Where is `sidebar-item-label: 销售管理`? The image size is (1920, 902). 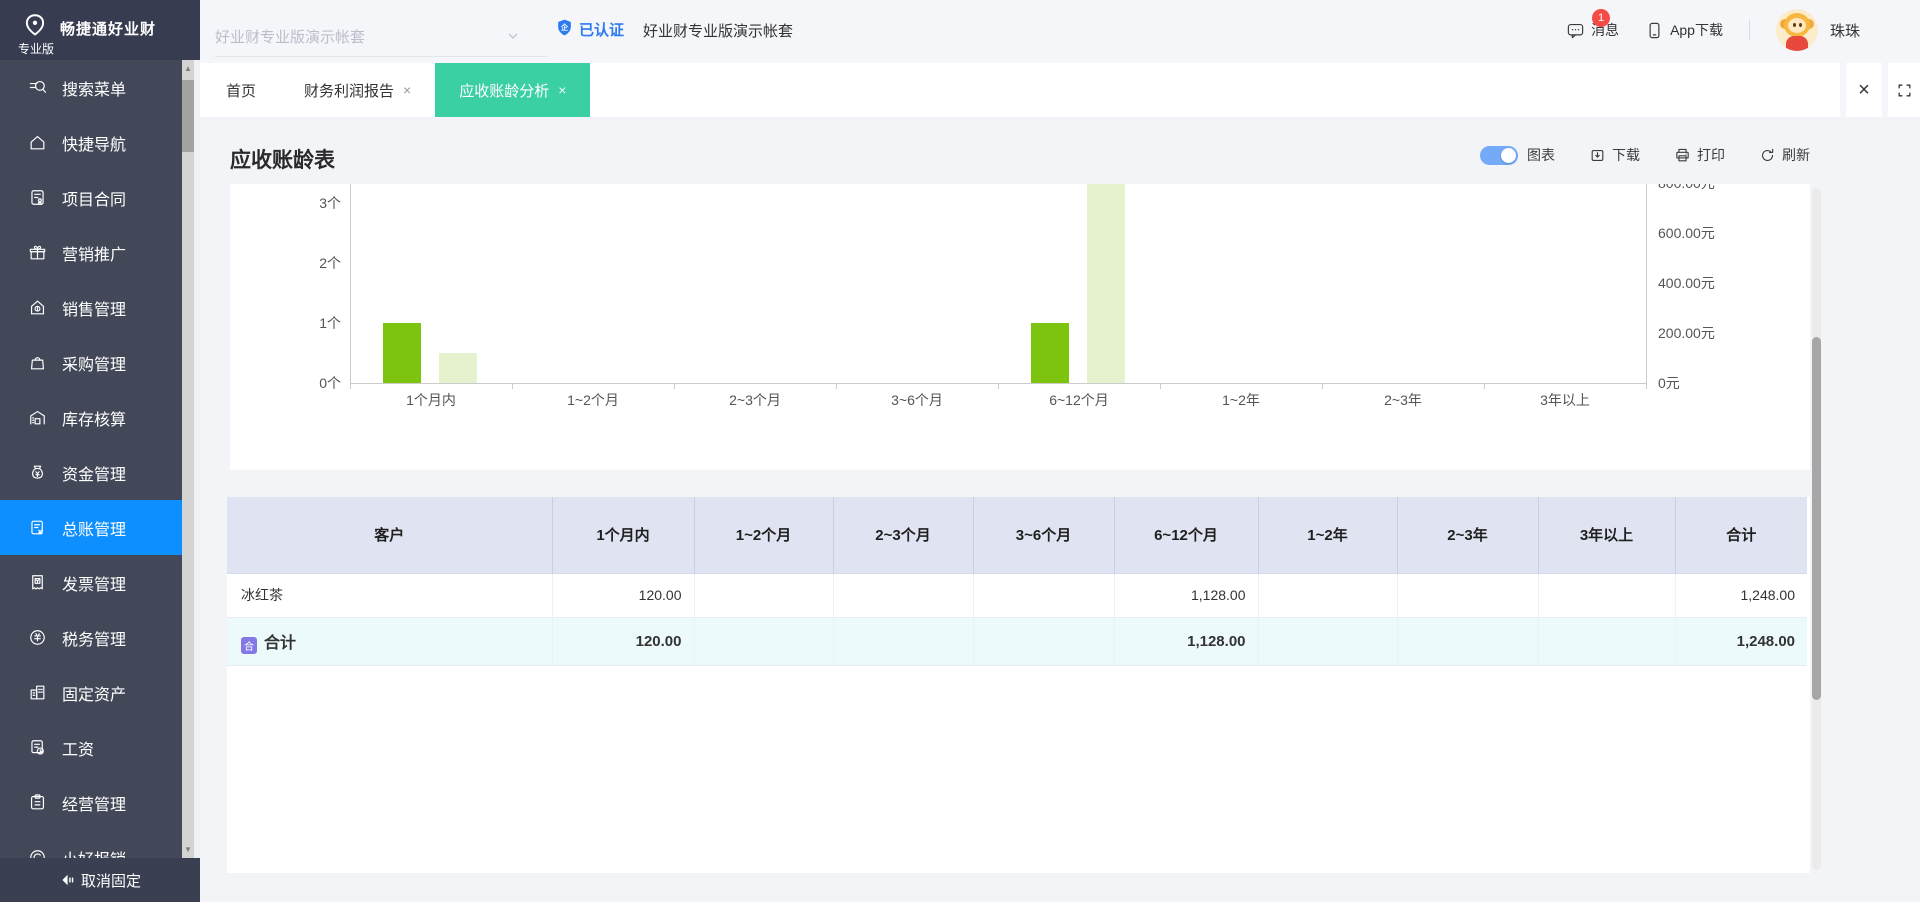
sidebar-item-label: 销售管理 is located at coordinates (94, 310).